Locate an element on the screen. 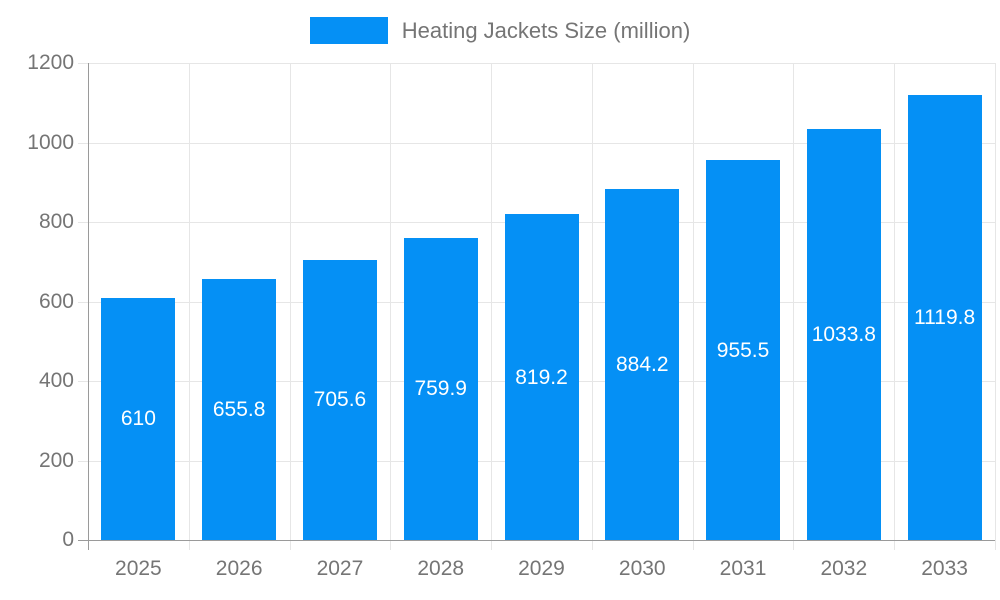 The width and height of the screenshot is (1000, 600). y-tick-label: 0 is located at coordinates (68, 539).